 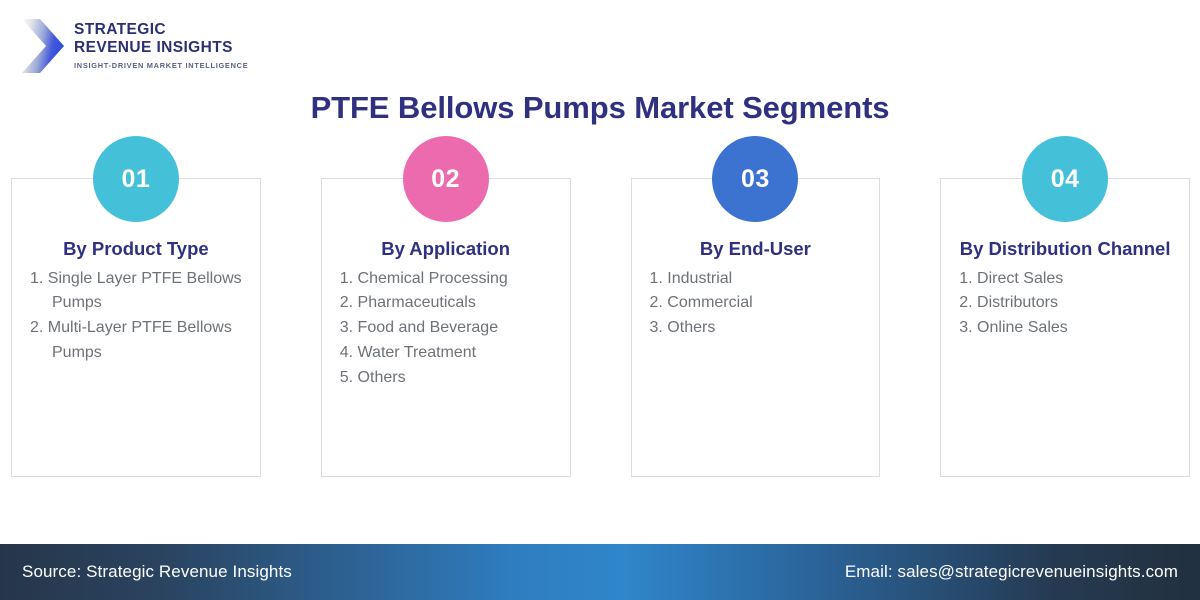 What do you see at coordinates (432, 278) in the screenshot?
I see `list-item: Chemical Processing` at bounding box center [432, 278].